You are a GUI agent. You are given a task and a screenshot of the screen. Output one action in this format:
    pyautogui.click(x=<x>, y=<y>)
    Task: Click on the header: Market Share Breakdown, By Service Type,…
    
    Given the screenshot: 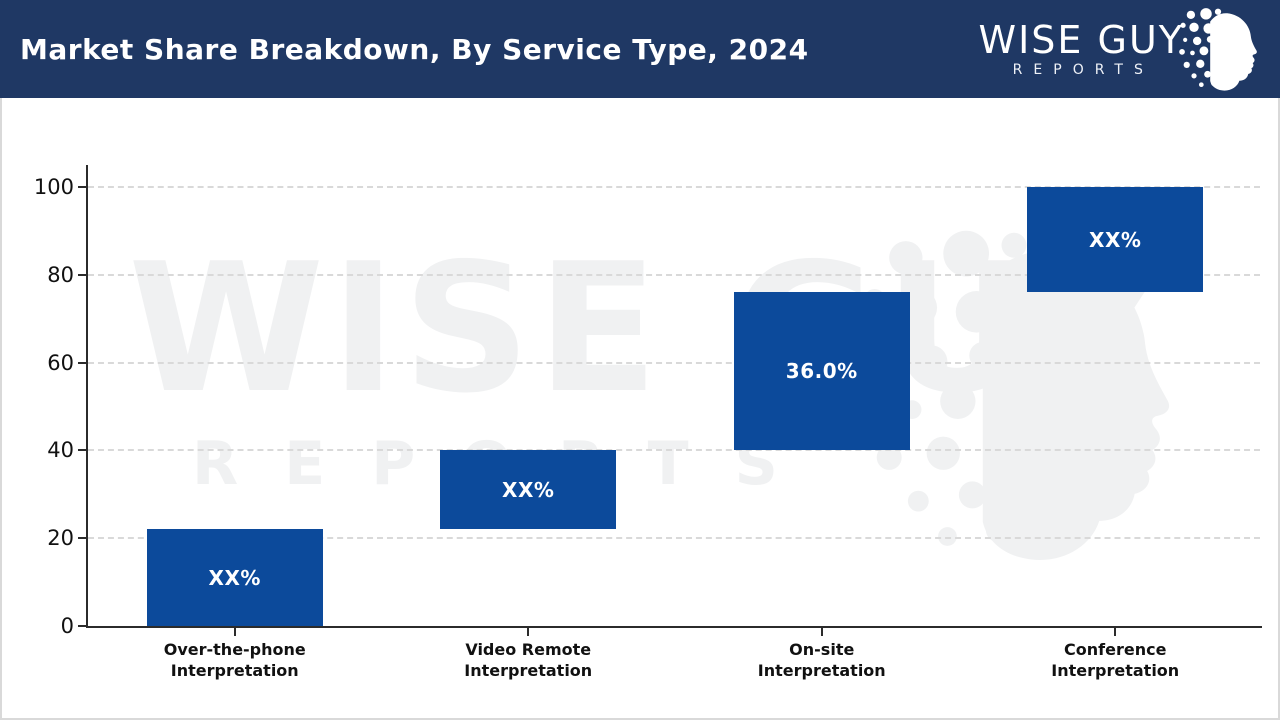 What is the action you would take?
    pyautogui.click(x=640, y=49)
    